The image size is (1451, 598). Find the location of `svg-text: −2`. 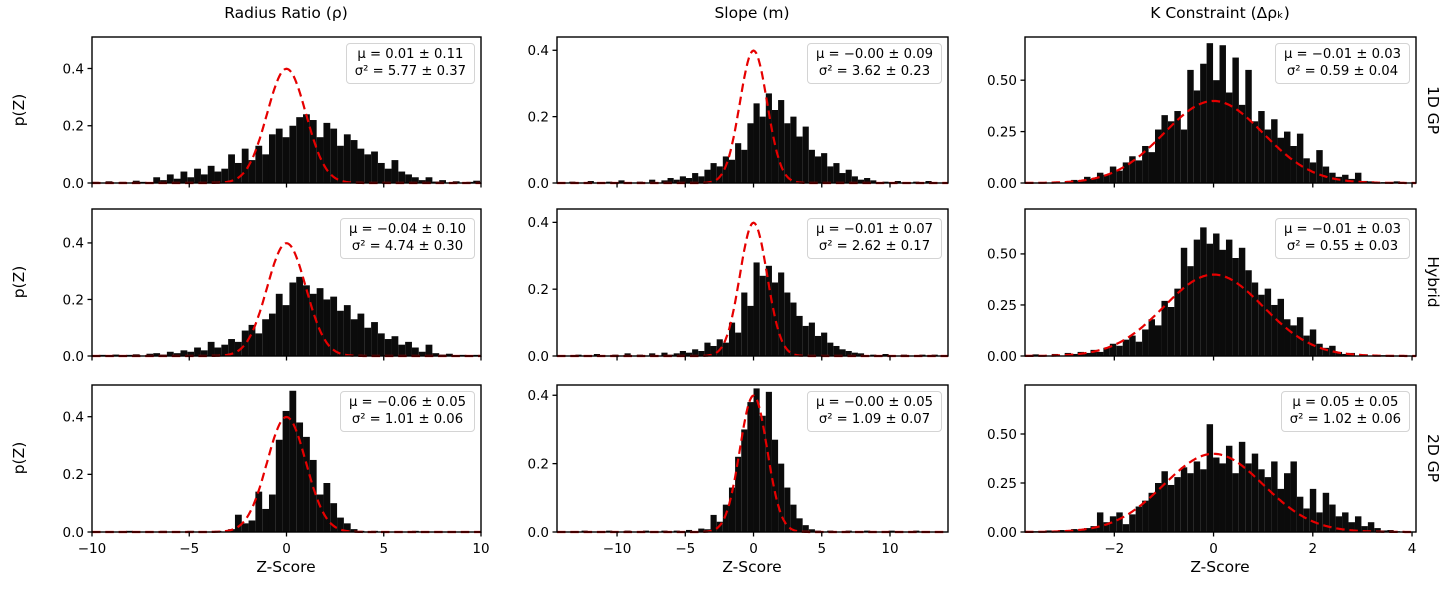

svg-text: −2 is located at coordinates (1114, 549).